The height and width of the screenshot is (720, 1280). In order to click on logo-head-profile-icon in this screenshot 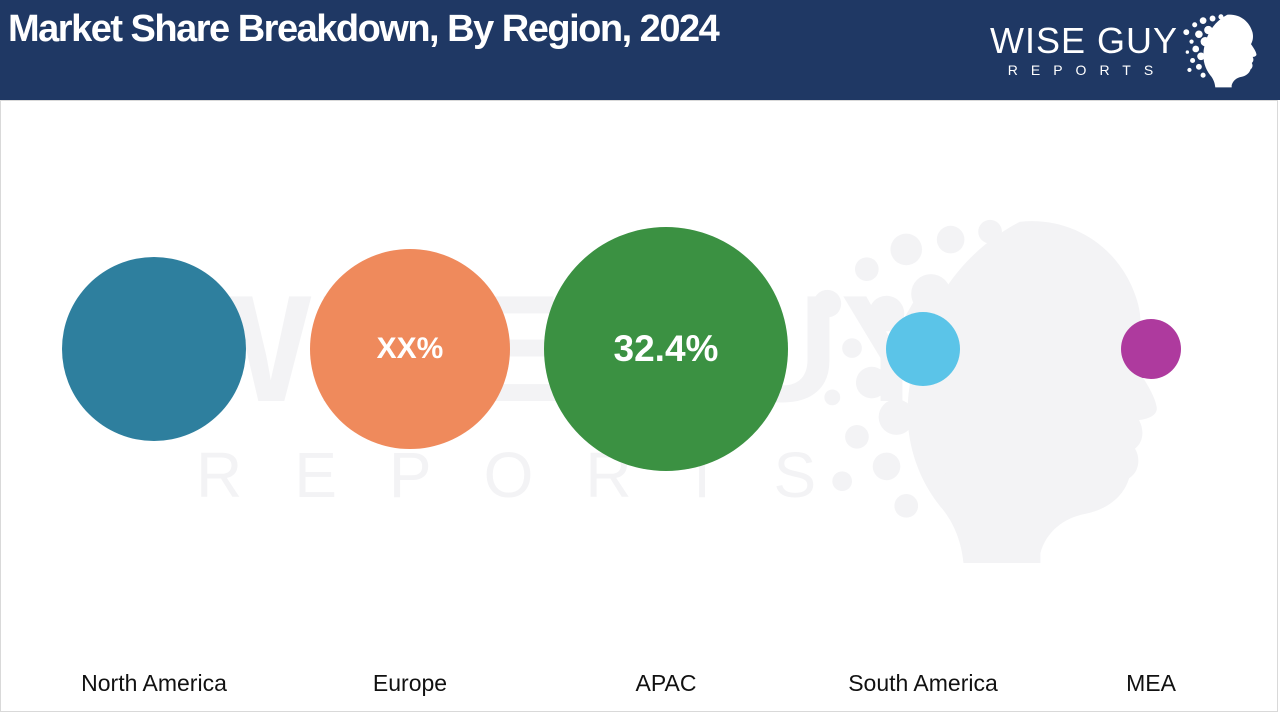, I will do `click(1222, 50)`.